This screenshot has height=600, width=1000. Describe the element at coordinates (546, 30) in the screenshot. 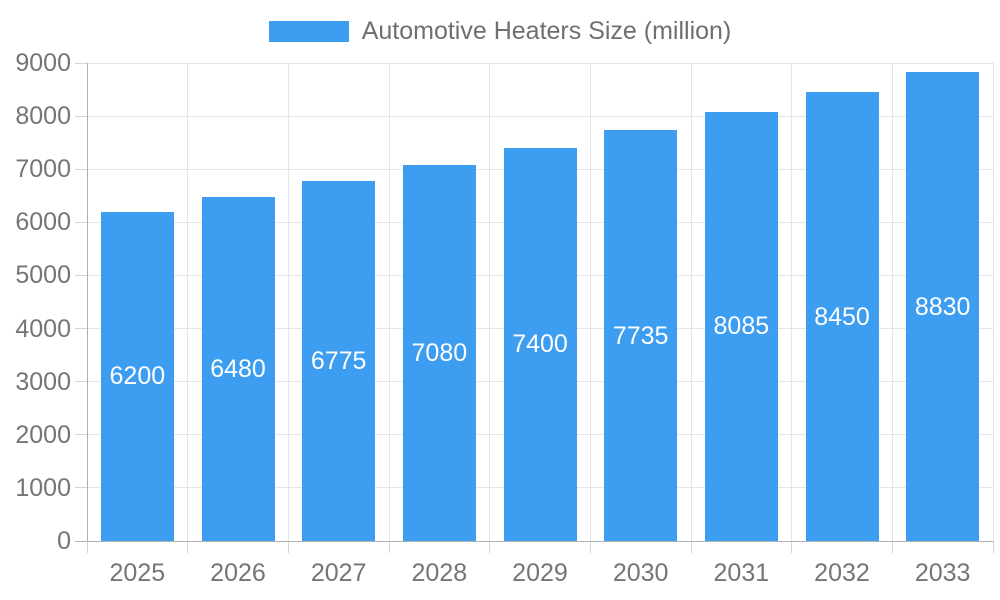

I see `legend-label: Automotive Heaters Size (million)` at that location.